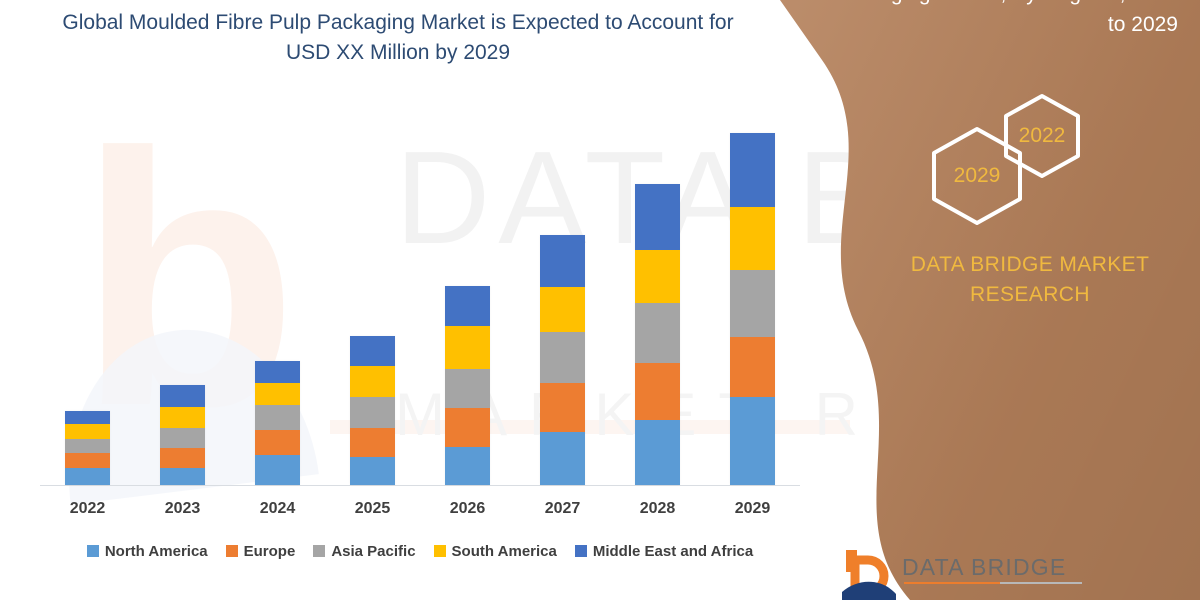 Image resolution: width=1200 pixels, height=600 pixels. Describe the element at coordinates (87, 508) in the screenshot. I see `x-axis-label-2022: 2022` at that location.